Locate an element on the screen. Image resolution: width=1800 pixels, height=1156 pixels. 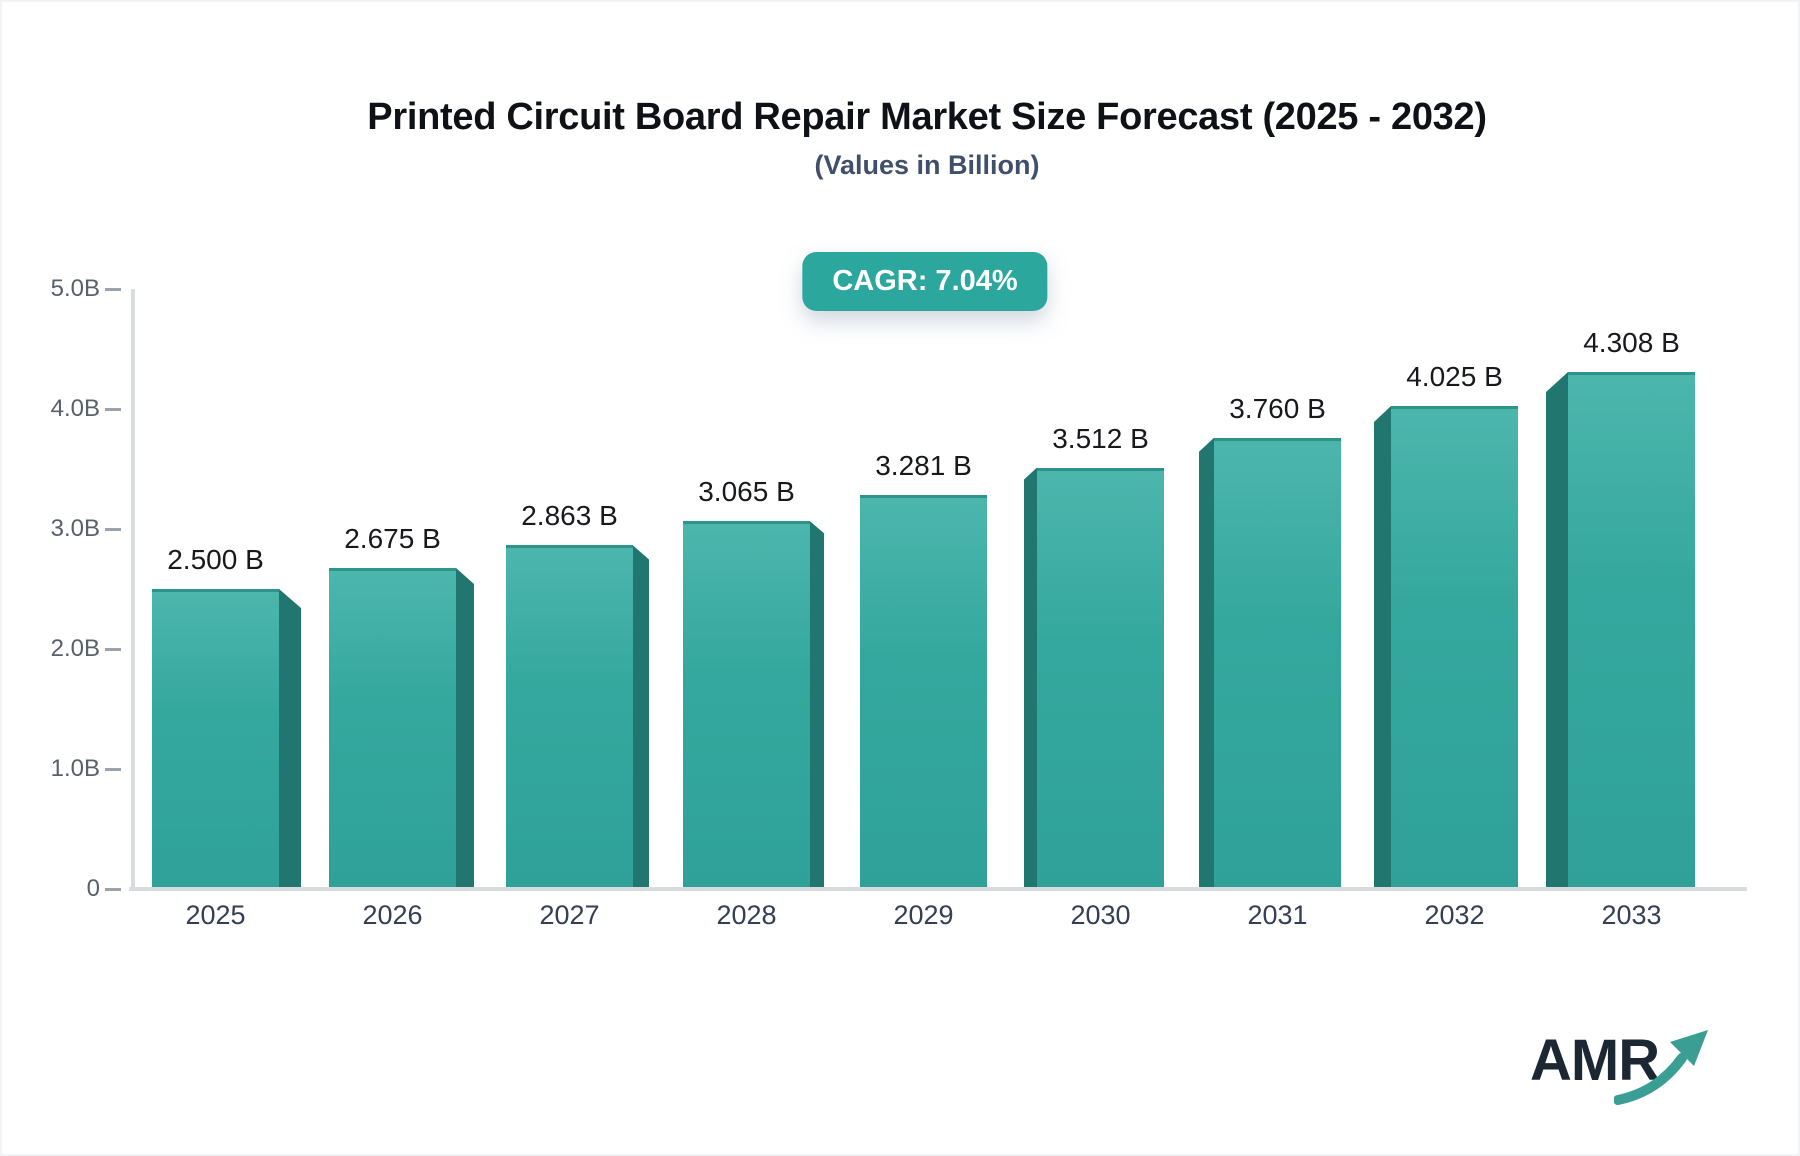
x-category-label: 2028 is located at coordinates (746, 915).